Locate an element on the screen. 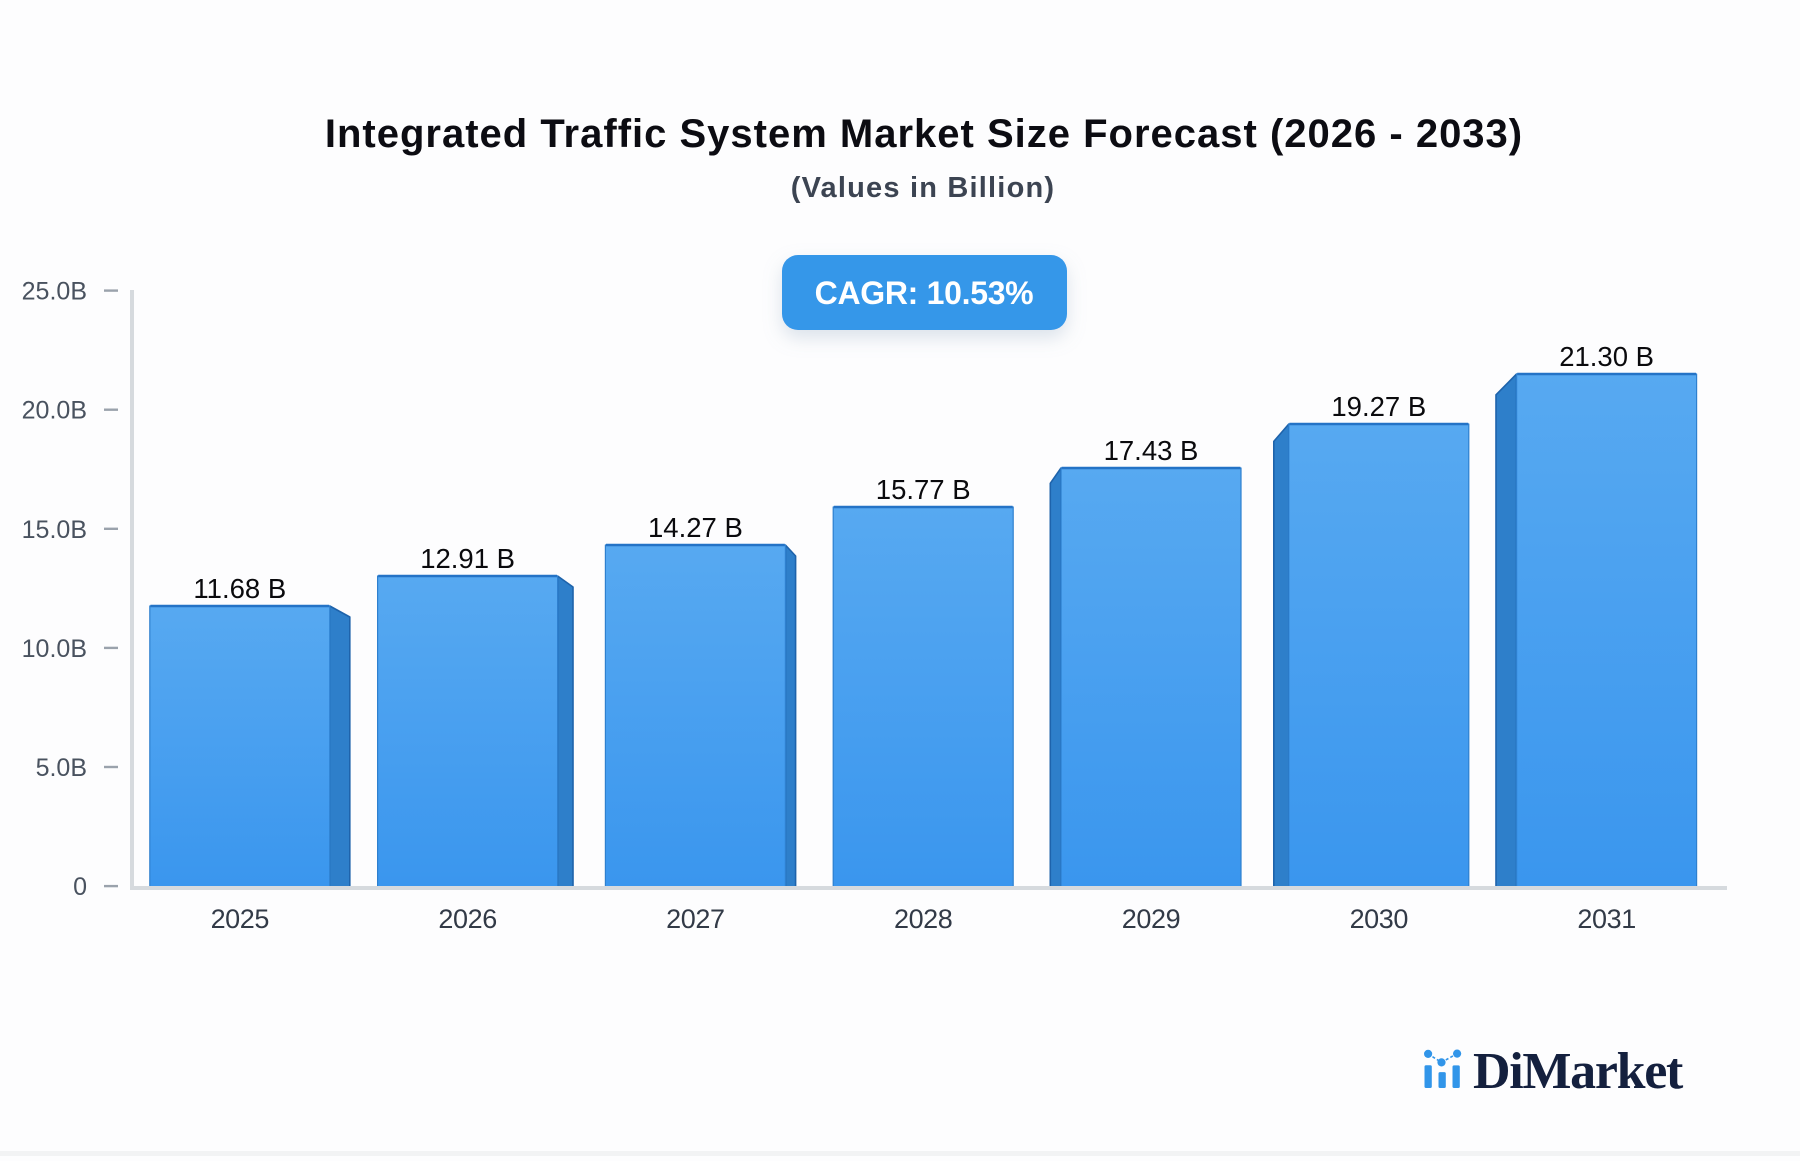 The height and width of the screenshot is (1161, 1800). svg-text: DiMarket is located at coordinates (1578, 1071).